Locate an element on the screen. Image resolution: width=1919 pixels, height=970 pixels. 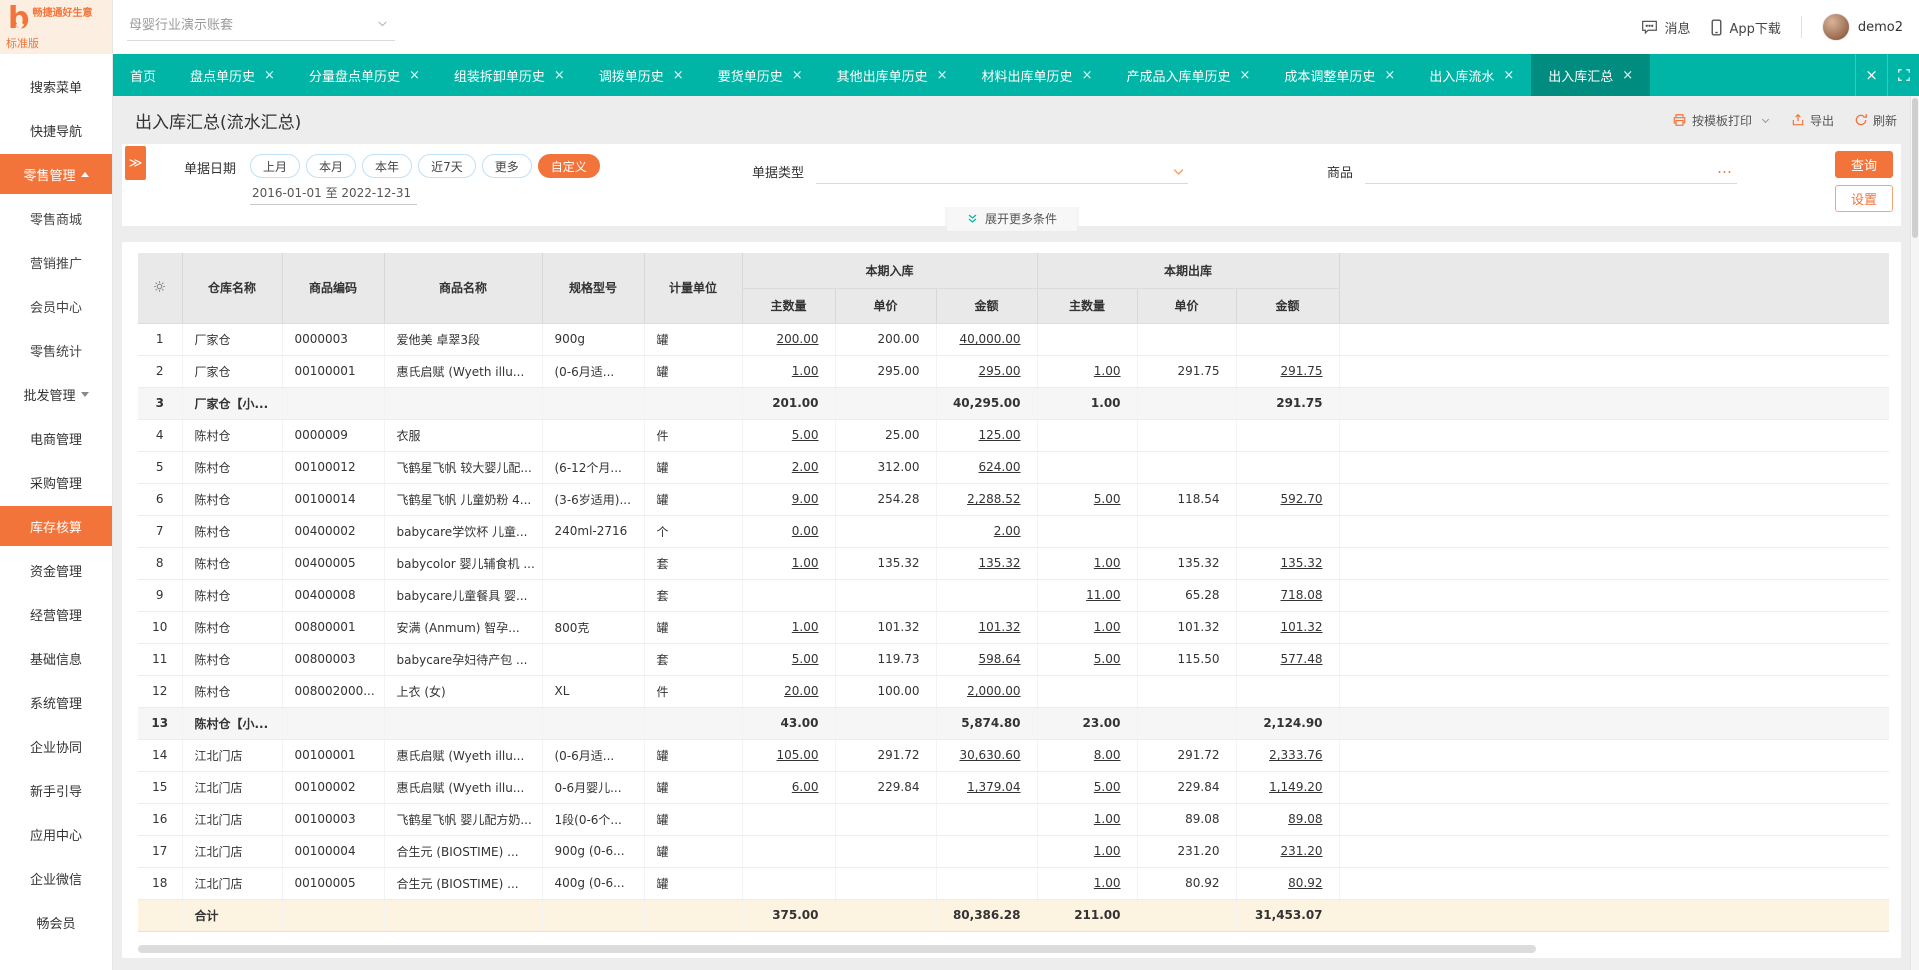
drill-down-link: 1,149.20 is located at coordinates (1296, 787).